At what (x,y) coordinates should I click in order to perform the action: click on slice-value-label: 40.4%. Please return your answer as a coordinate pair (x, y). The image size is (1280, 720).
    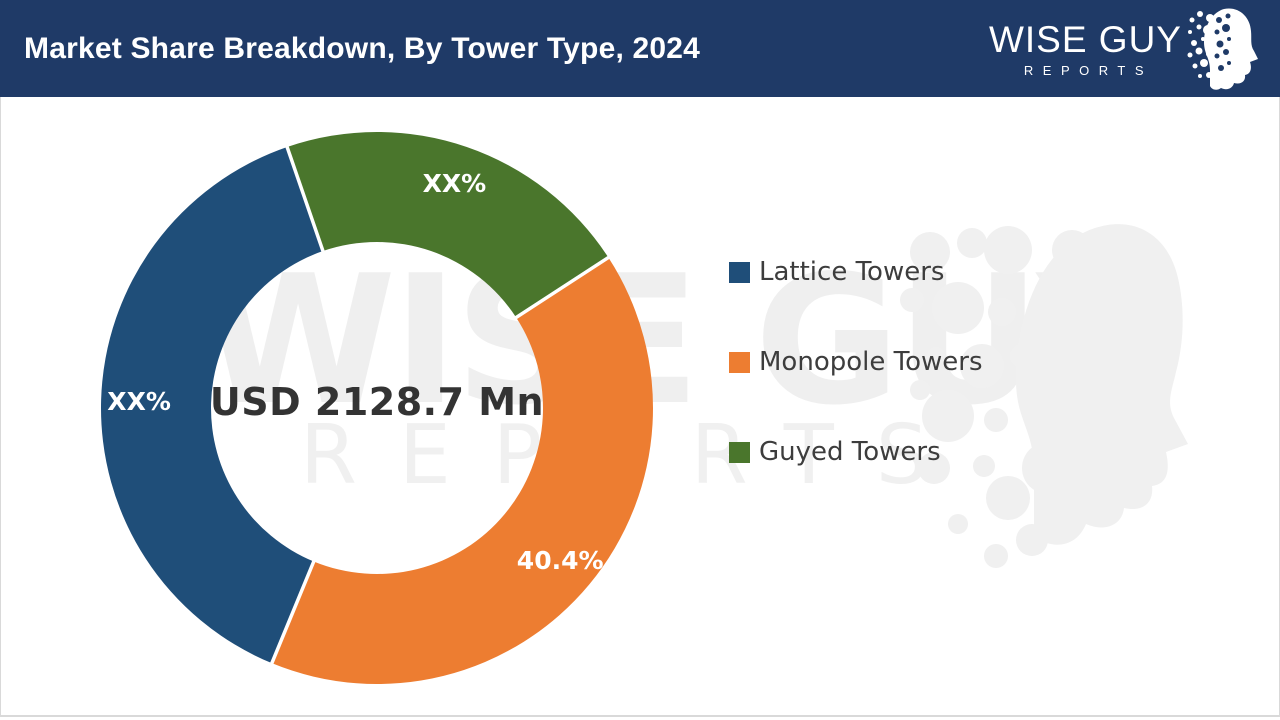
    Looking at the image, I should click on (560, 560).